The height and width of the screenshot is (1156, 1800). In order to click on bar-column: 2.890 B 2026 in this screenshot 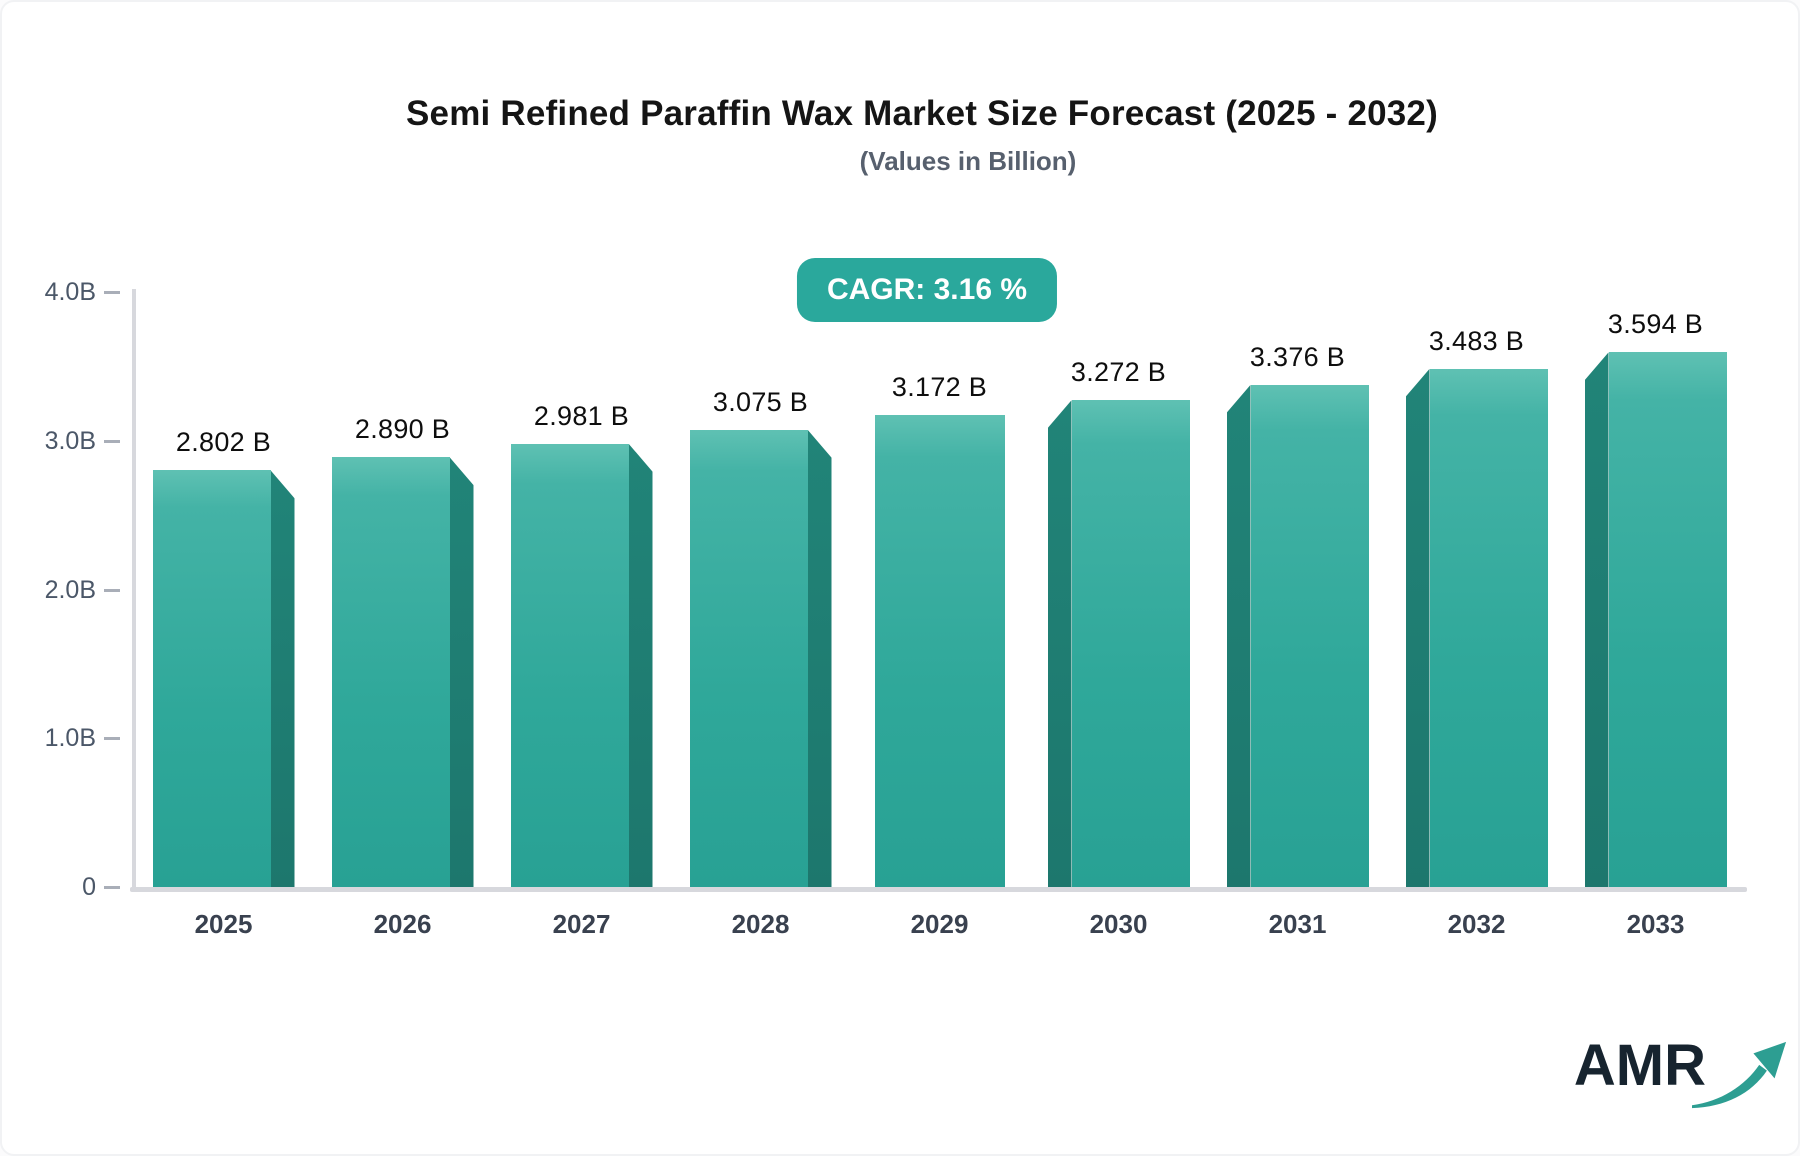, I will do `click(402, 615)`.